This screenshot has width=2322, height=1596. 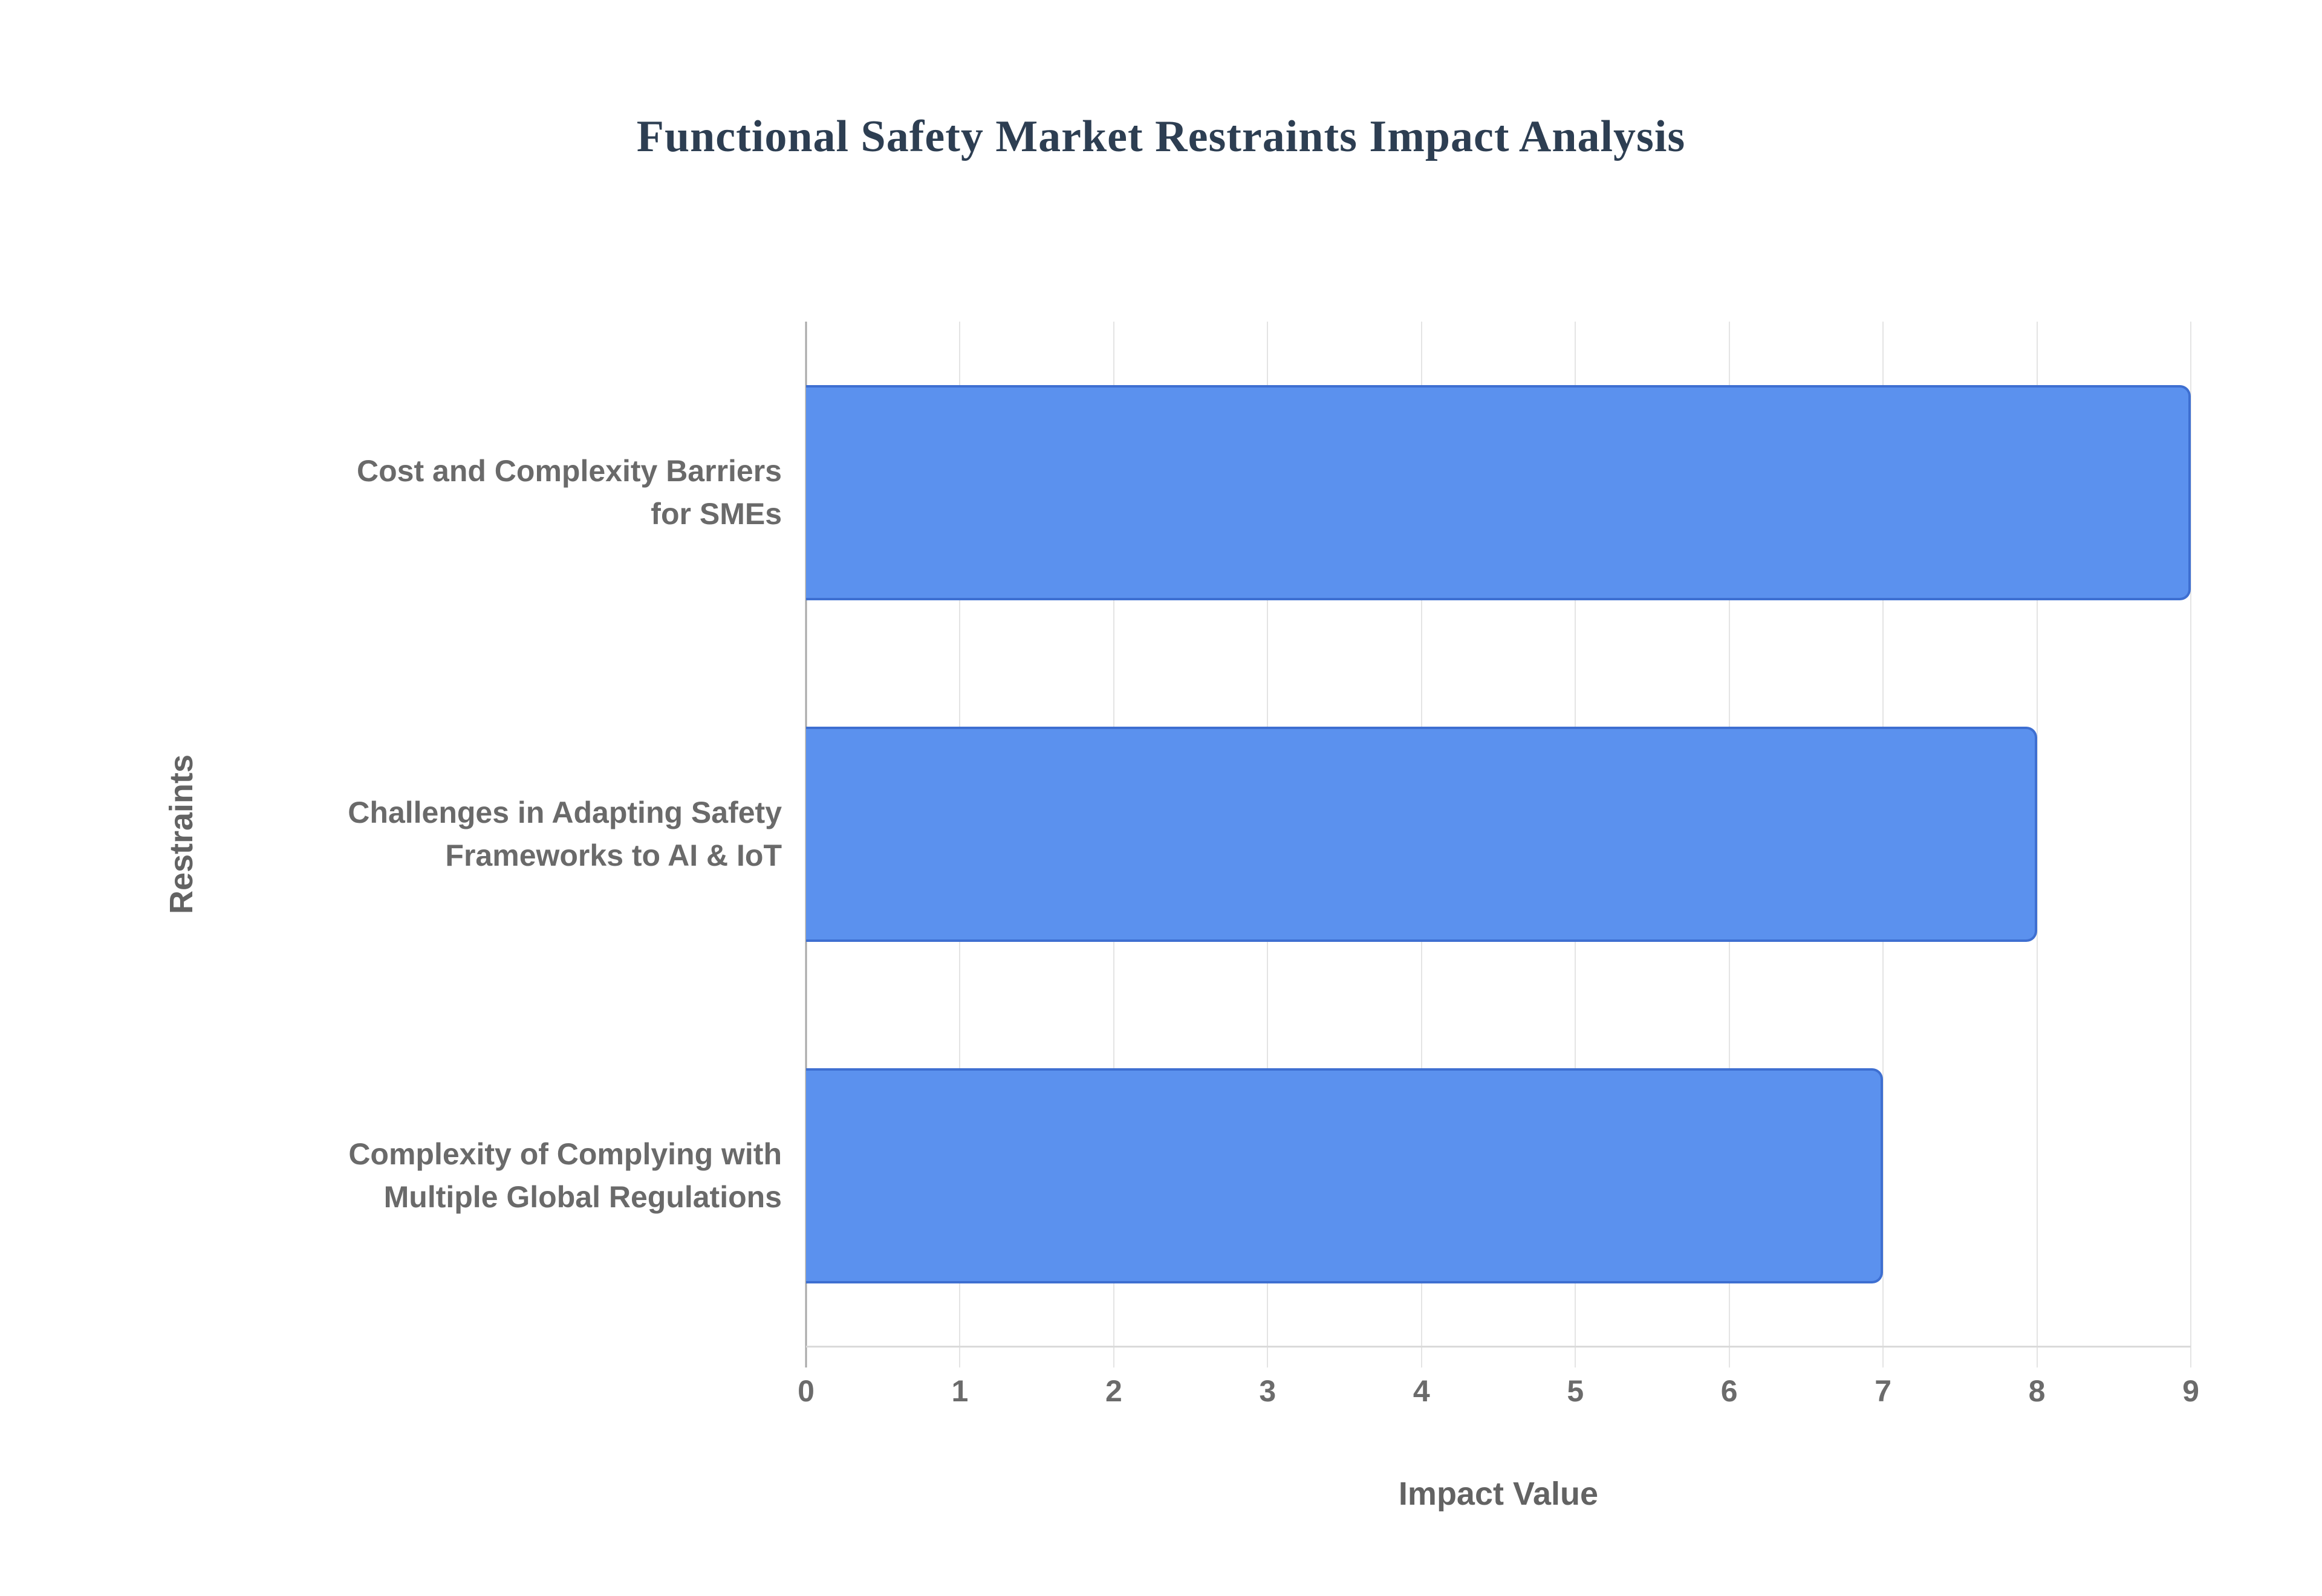 What do you see at coordinates (1498, 1494) in the screenshot?
I see `x-axis-title: Impact Value` at bounding box center [1498, 1494].